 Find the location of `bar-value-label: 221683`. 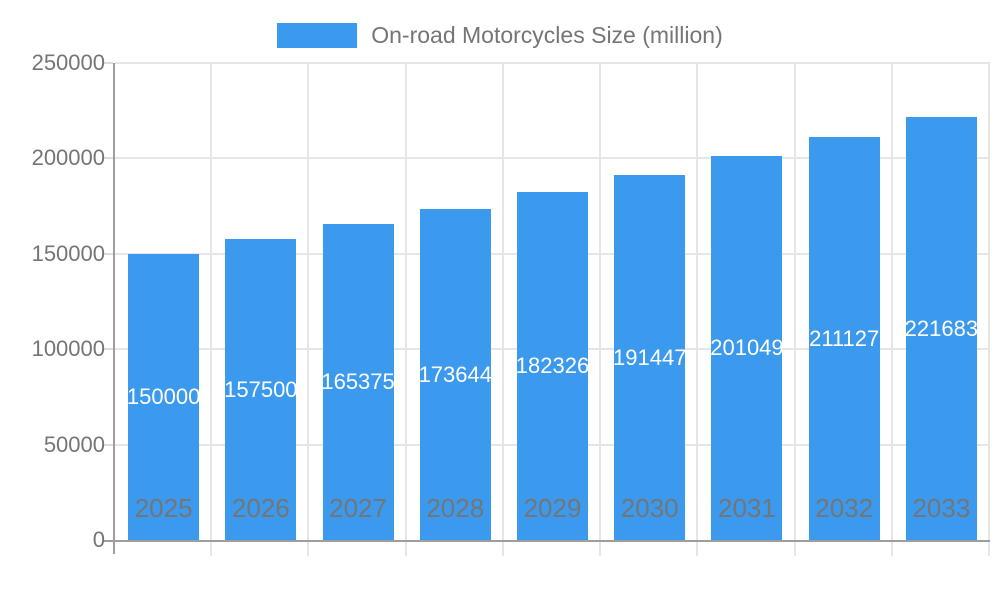

bar-value-label: 221683 is located at coordinates (941, 328).